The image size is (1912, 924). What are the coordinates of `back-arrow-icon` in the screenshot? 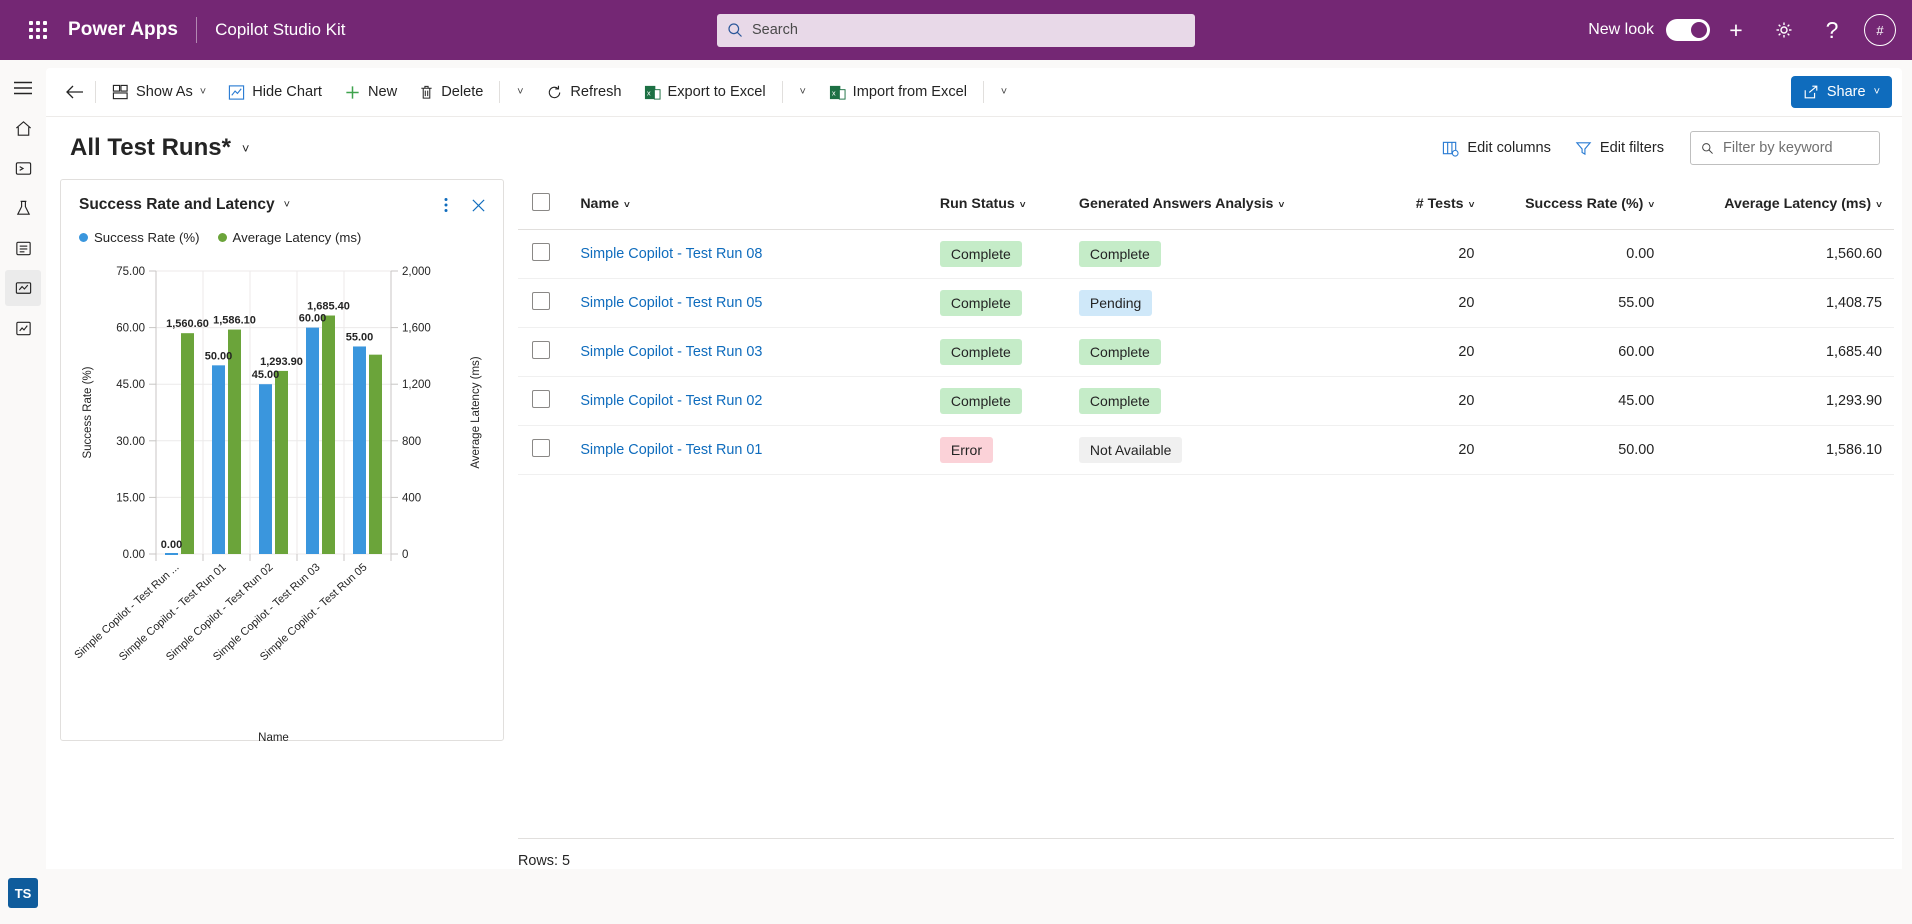 It's located at (75, 92).